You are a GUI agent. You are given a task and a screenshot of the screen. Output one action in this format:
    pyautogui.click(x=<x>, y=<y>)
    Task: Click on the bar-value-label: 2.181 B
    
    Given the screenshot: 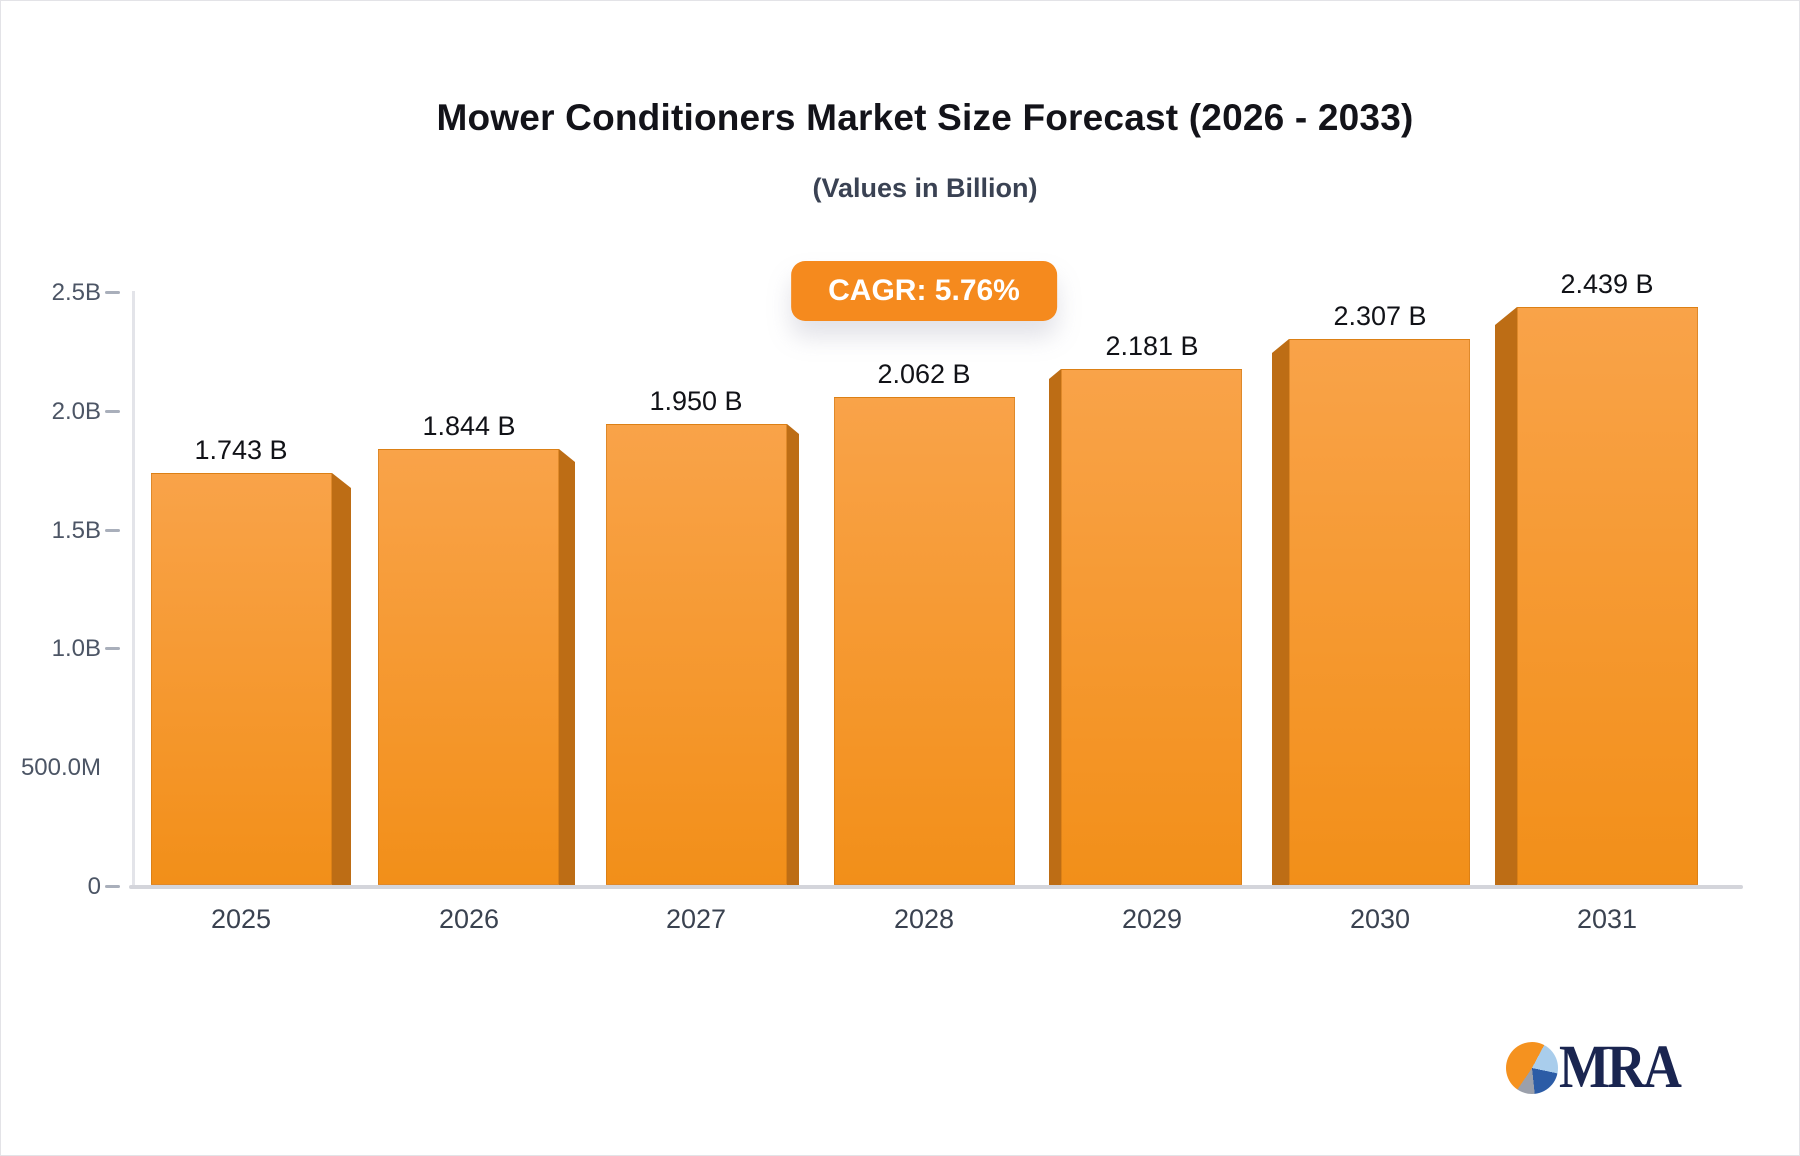 What is the action you would take?
    pyautogui.click(x=1152, y=346)
    